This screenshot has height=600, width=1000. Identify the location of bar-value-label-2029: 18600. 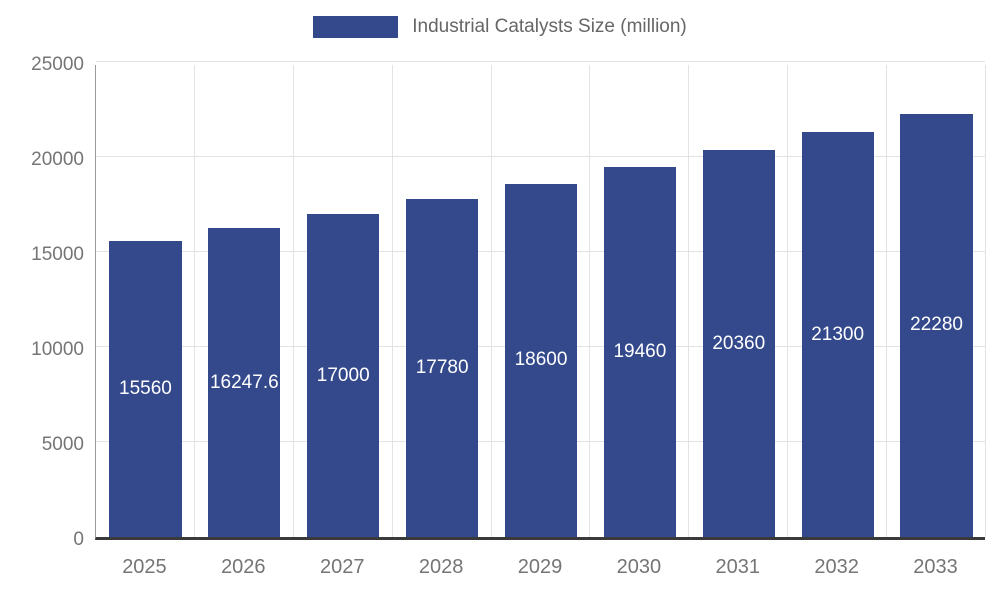
(541, 360).